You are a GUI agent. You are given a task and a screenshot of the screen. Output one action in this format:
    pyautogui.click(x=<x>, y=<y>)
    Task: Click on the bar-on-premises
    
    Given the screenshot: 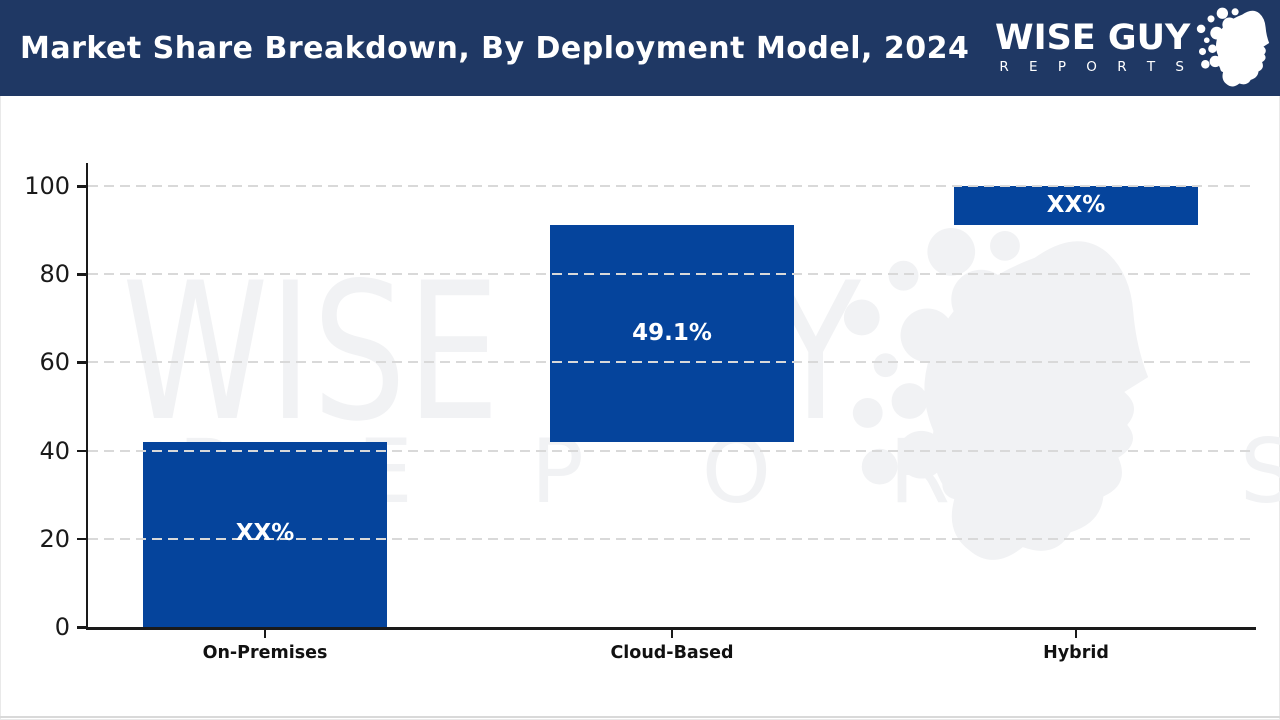 What is the action you would take?
    pyautogui.click(x=265, y=534)
    